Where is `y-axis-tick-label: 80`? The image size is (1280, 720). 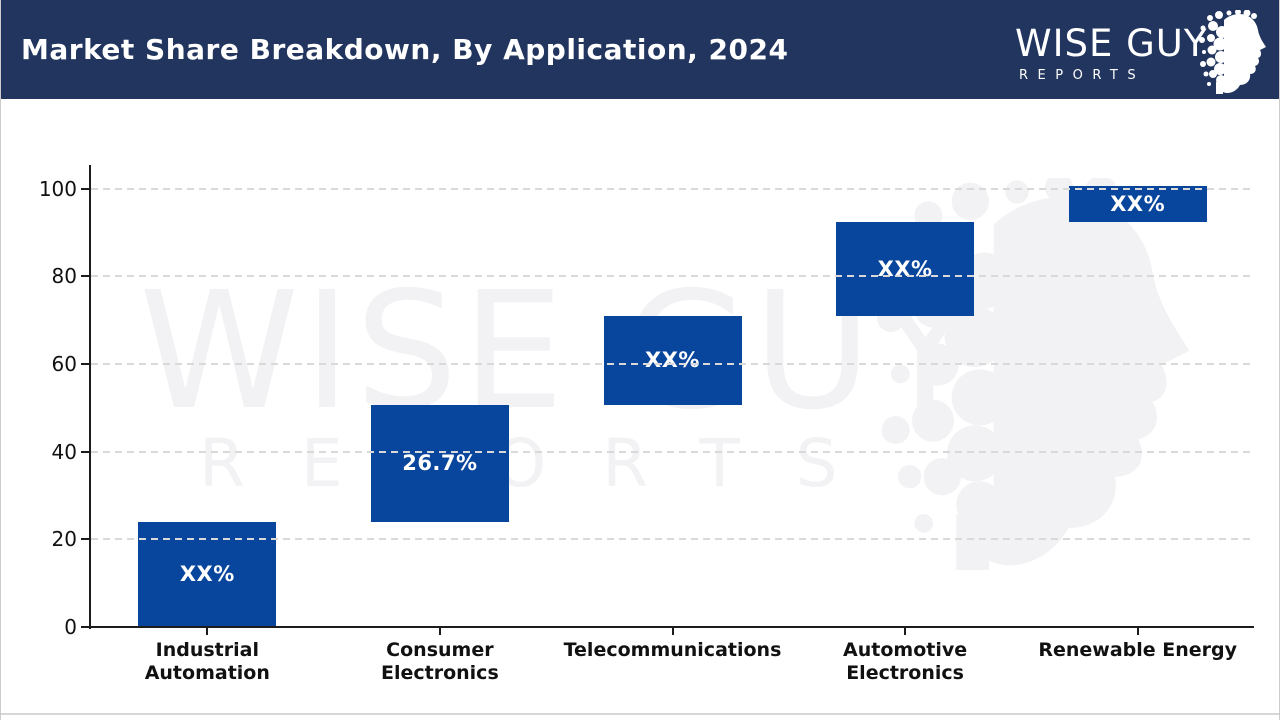
y-axis-tick-label: 80 is located at coordinates (64, 276).